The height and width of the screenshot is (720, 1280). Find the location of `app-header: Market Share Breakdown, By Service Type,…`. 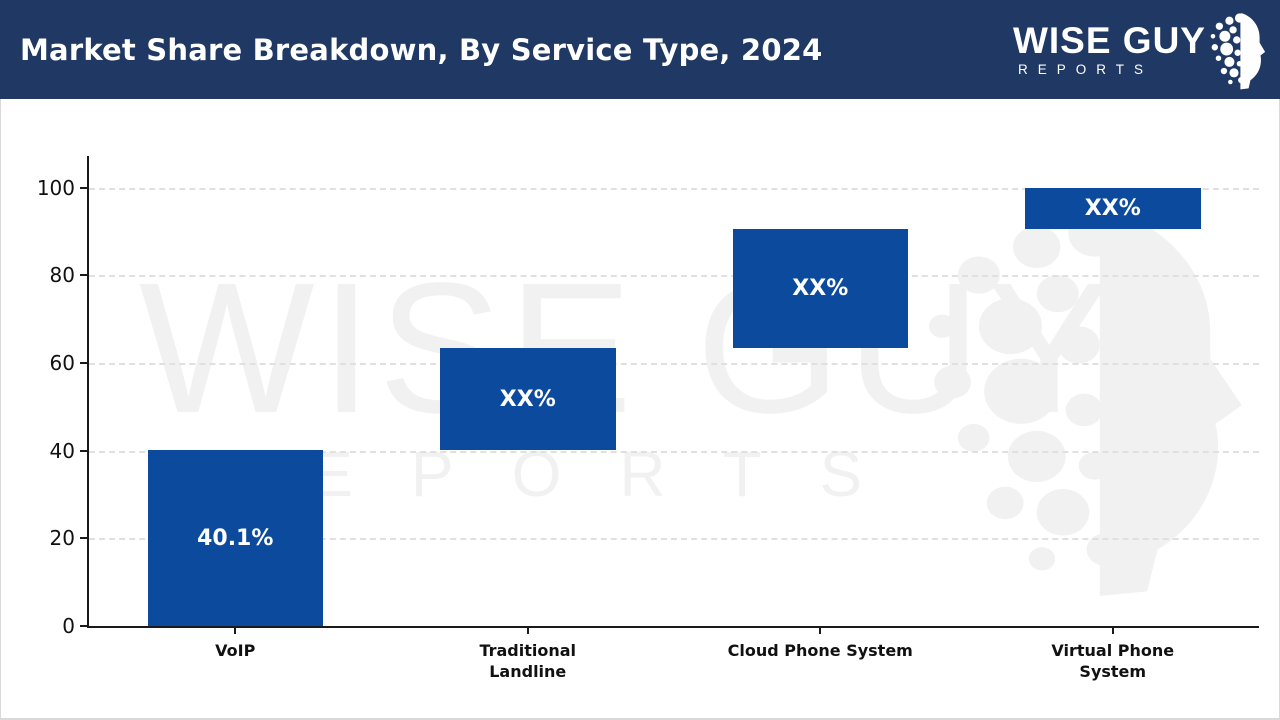

app-header: Market Share Breakdown, By Service Type,… is located at coordinates (640, 49).